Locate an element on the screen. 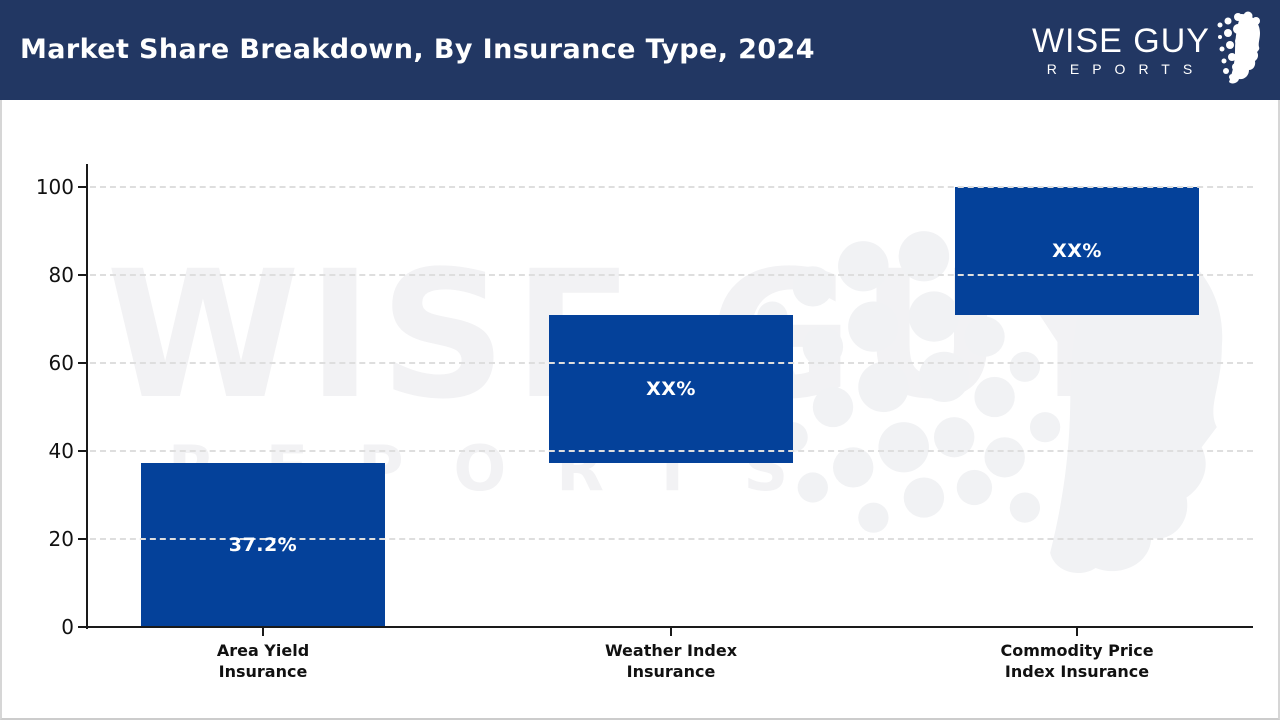 This screenshot has width=1280, height=720. y-axis-line is located at coordinates (87, 396).